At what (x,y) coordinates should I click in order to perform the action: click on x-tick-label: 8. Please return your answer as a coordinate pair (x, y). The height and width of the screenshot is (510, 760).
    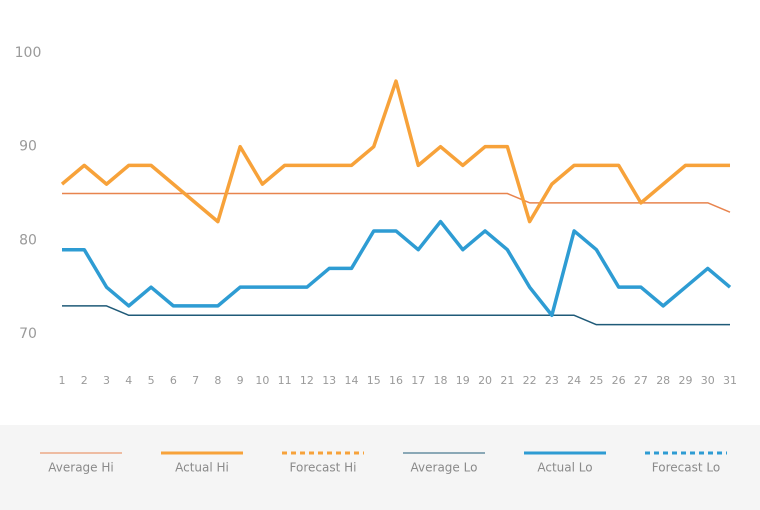
    Looking at the image, I should click on (217, 380).